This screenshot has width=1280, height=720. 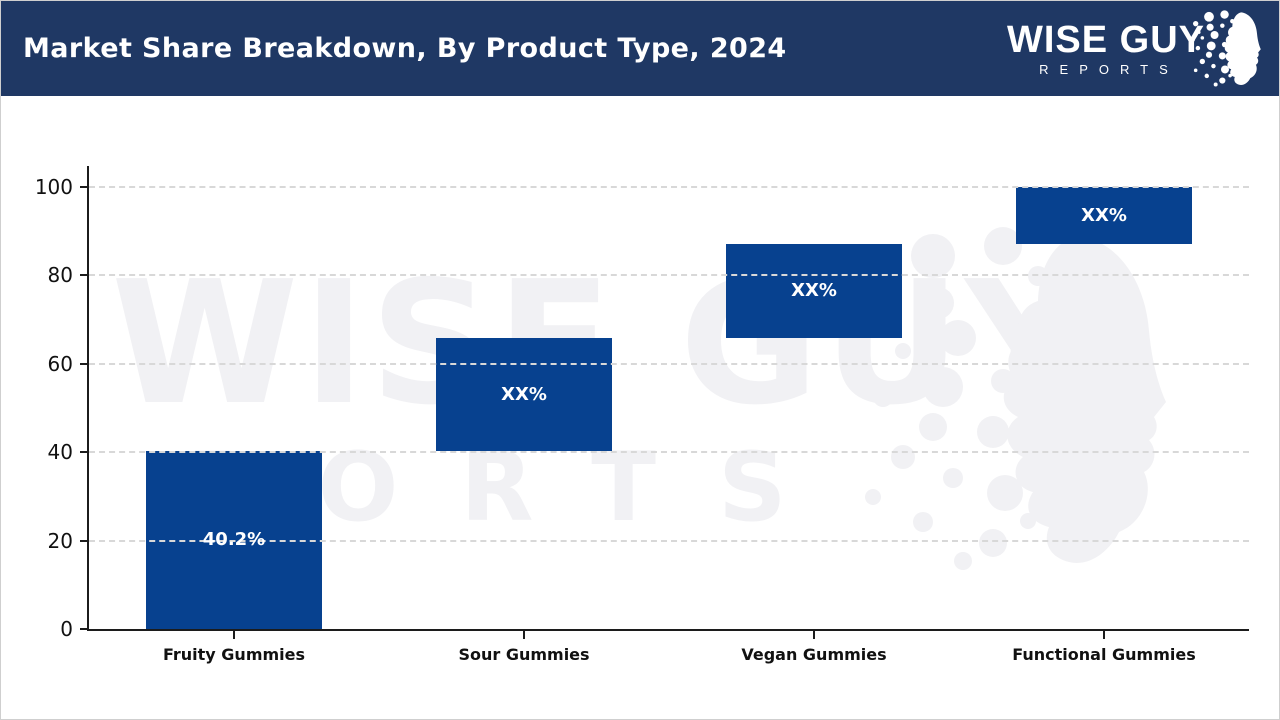 What do you see at coordinates (60, 275) in the screenshot?
I see `y-tick-label-80: 80` at bounding box center [60, 275].